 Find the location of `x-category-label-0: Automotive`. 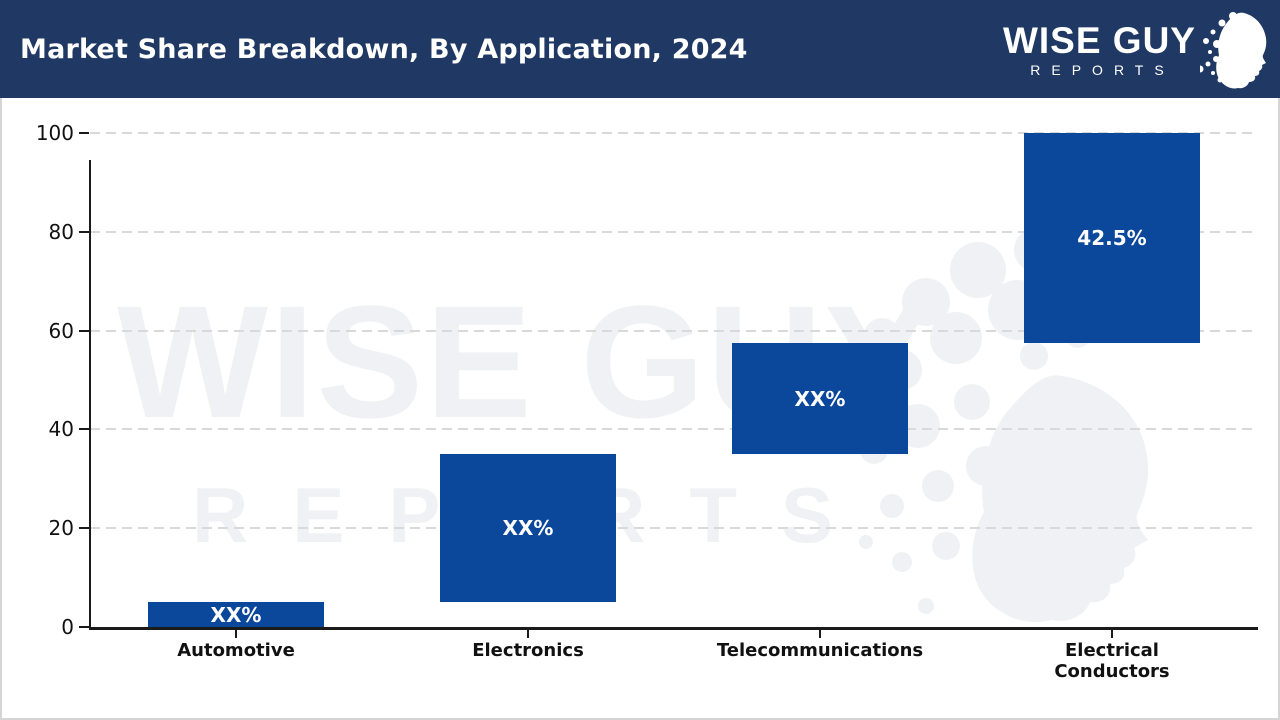

x-category-label-0: Automotive is located at coordinates (236, 650).